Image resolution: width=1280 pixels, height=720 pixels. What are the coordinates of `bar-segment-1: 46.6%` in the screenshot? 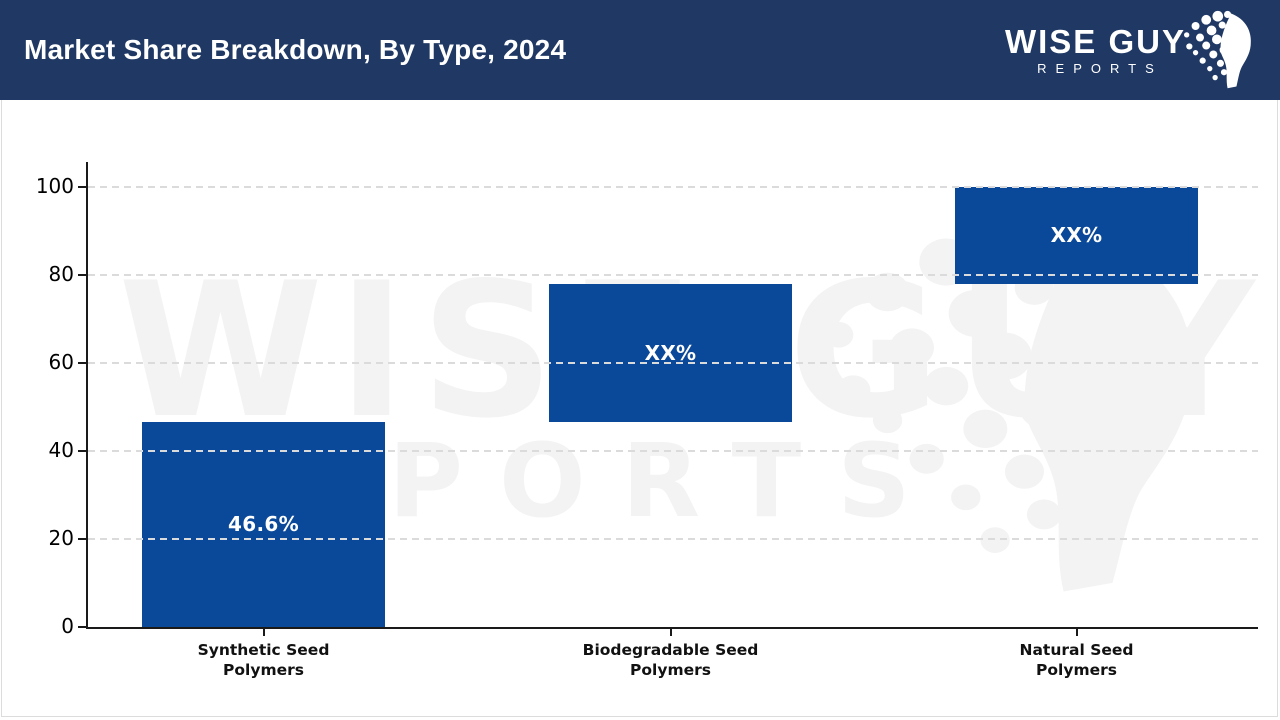 It's located at (263, 524).